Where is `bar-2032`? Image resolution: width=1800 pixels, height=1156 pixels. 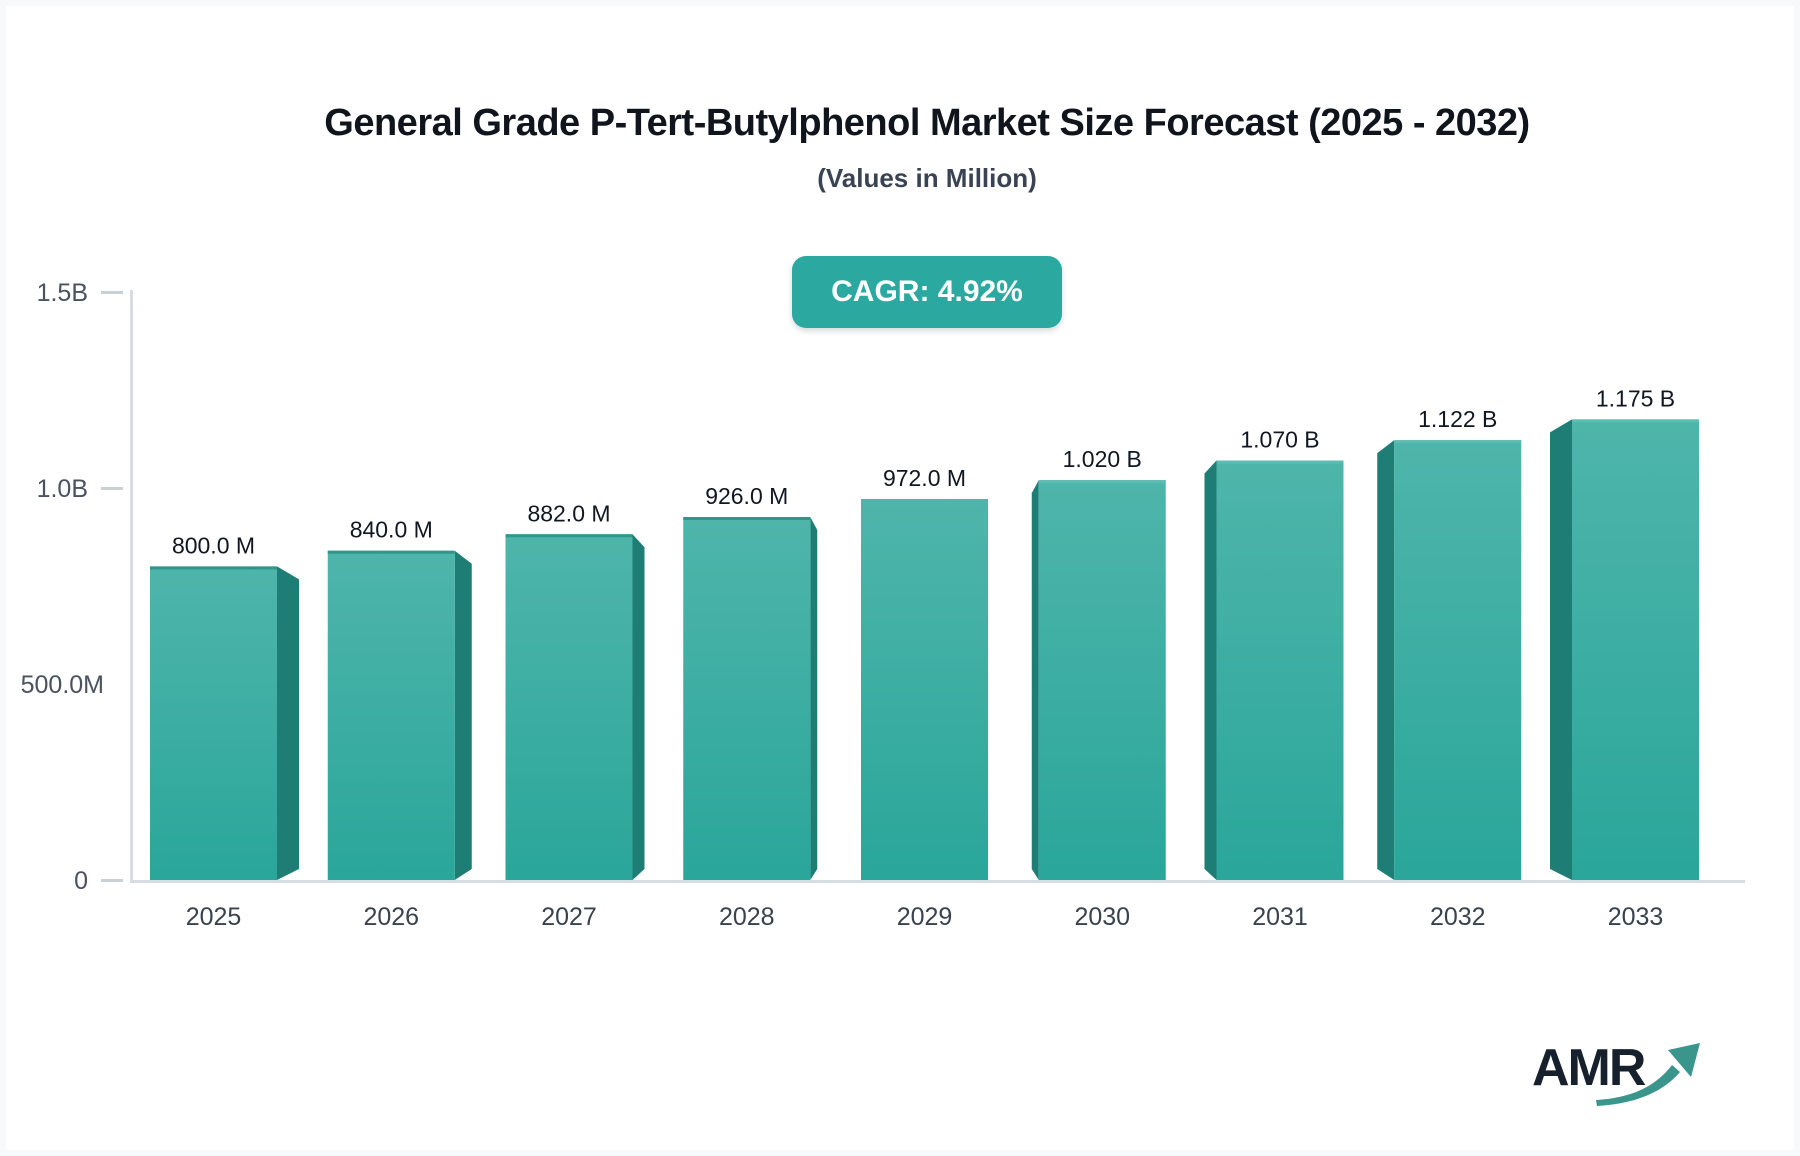
bar-2032 is located at coordinates (1449, 660).